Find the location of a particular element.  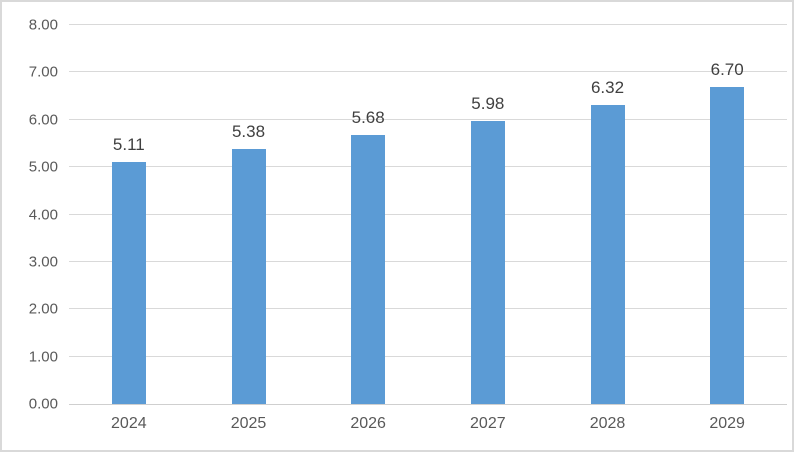

x-tick-label-2025: 2025 is located at coordinates (248, 423).